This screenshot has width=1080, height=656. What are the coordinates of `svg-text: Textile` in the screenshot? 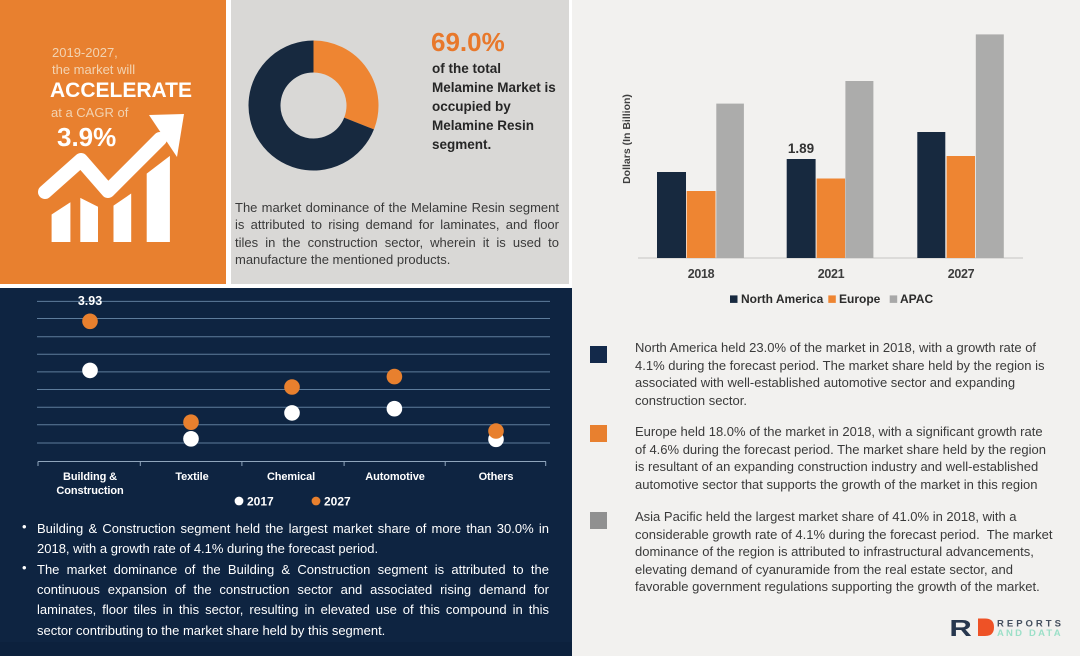 It's located at (191, 477).